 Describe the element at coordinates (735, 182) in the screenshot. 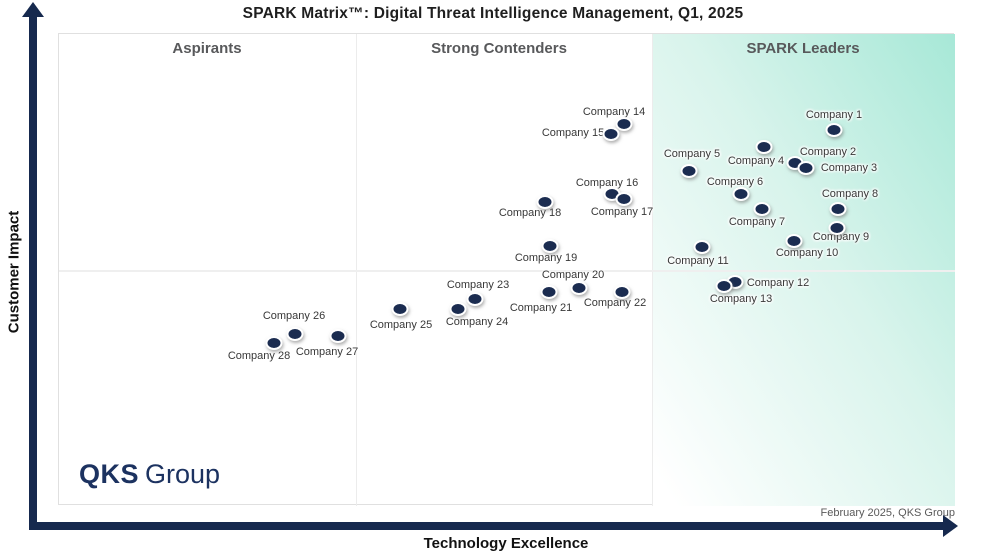

I see `data-point-label: Company 6` at that location.